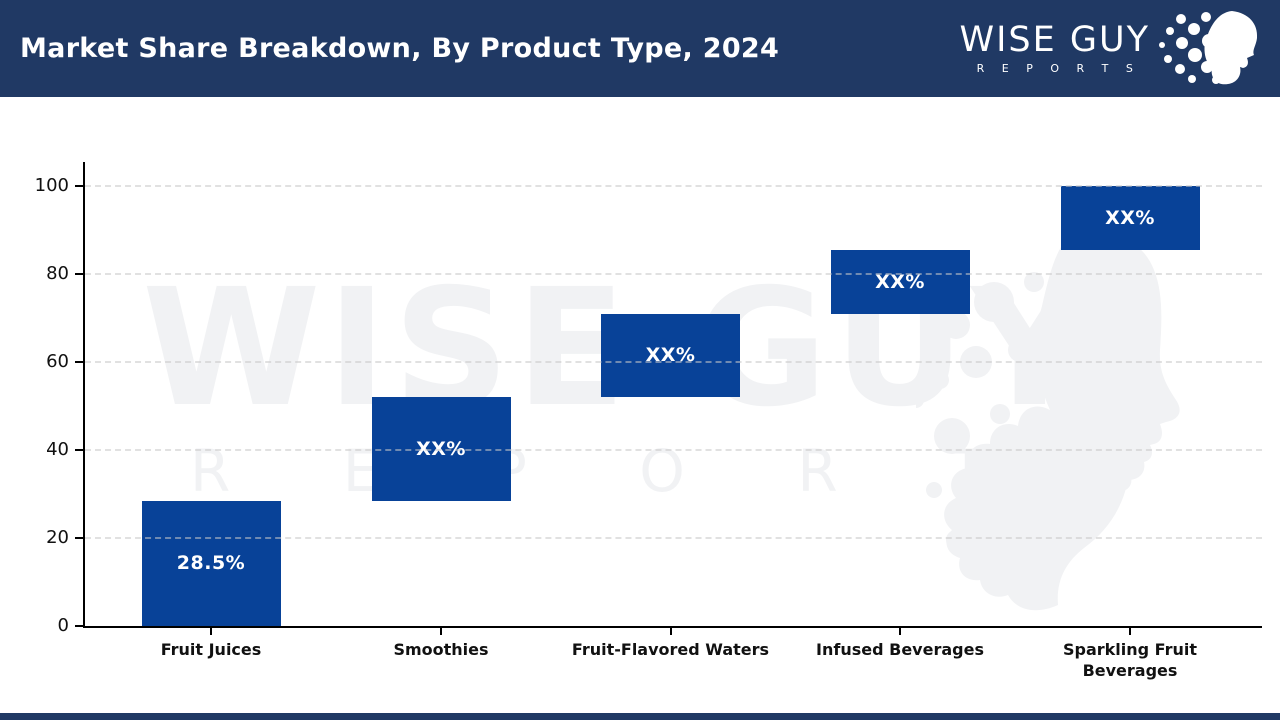 The width and height of the screenshot is (1280, 720). I want to click on x-axis-label-0: Fruit Juices, so click(211, 649).